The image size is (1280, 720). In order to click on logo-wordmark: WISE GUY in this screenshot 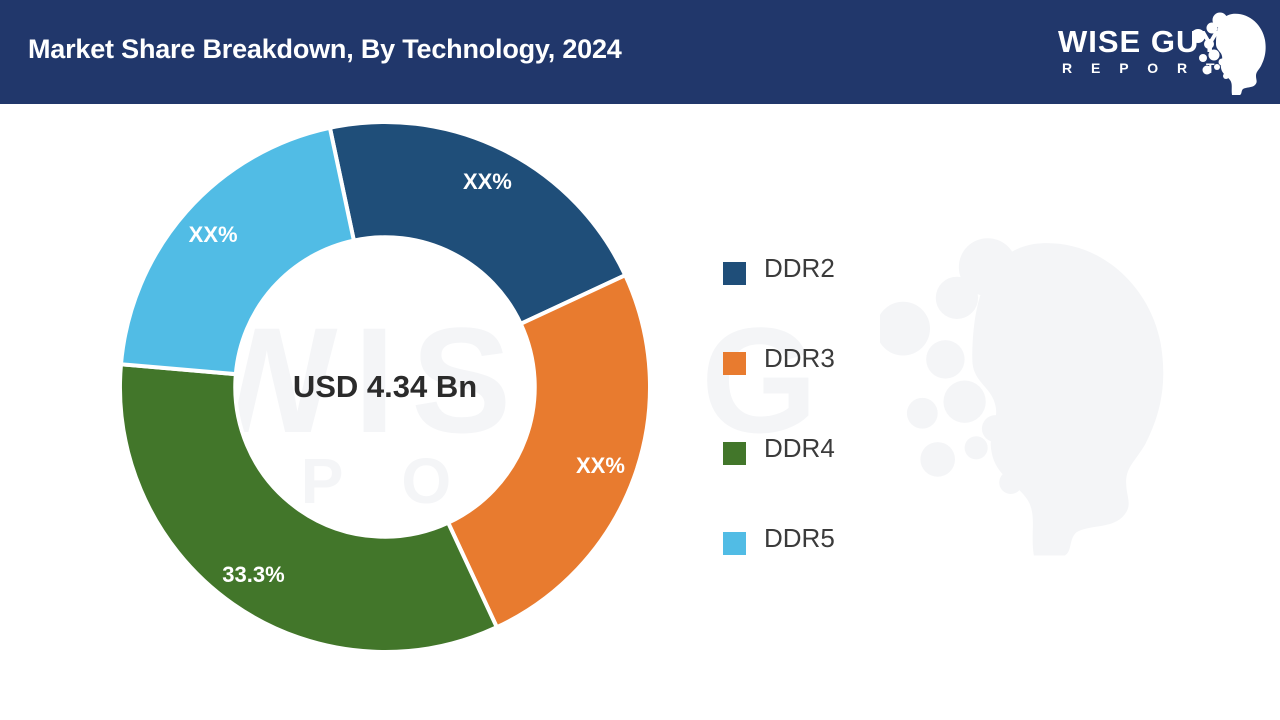, I will do `click(1140, 41)`.